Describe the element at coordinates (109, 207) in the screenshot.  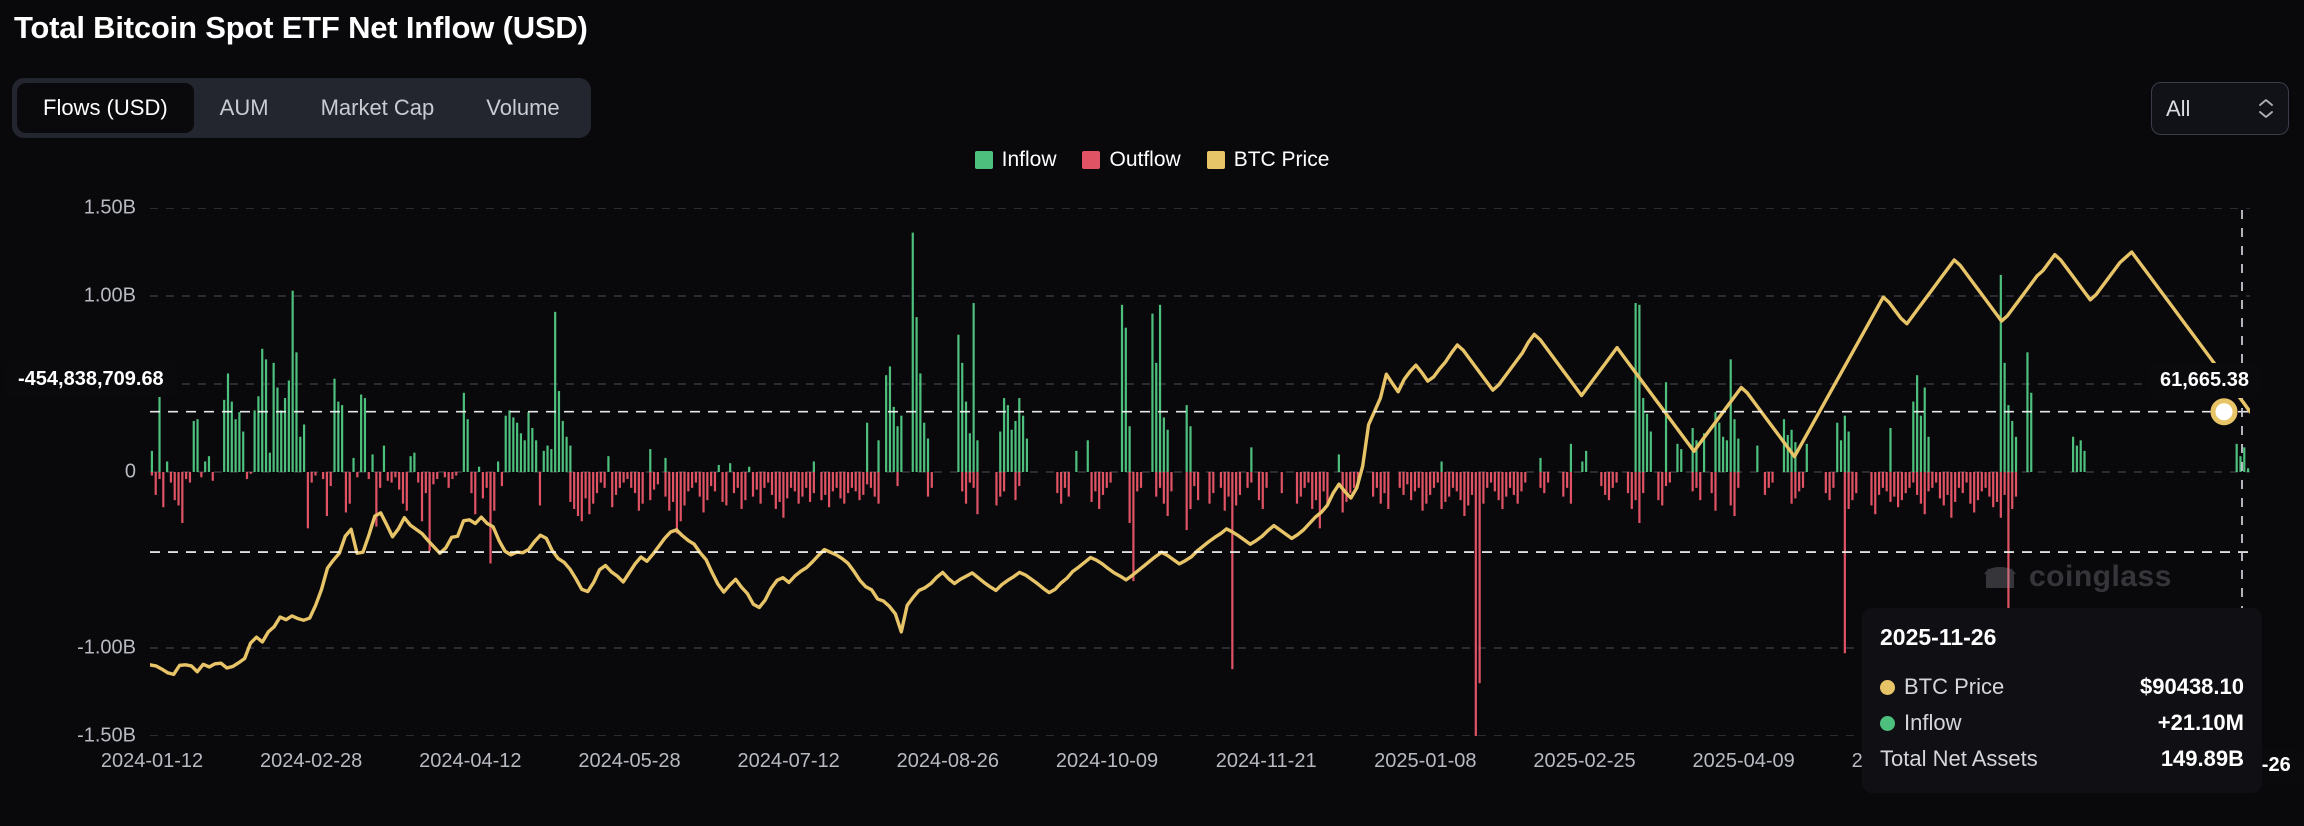
I see `y-axis-tick: 1.50B` at that location.